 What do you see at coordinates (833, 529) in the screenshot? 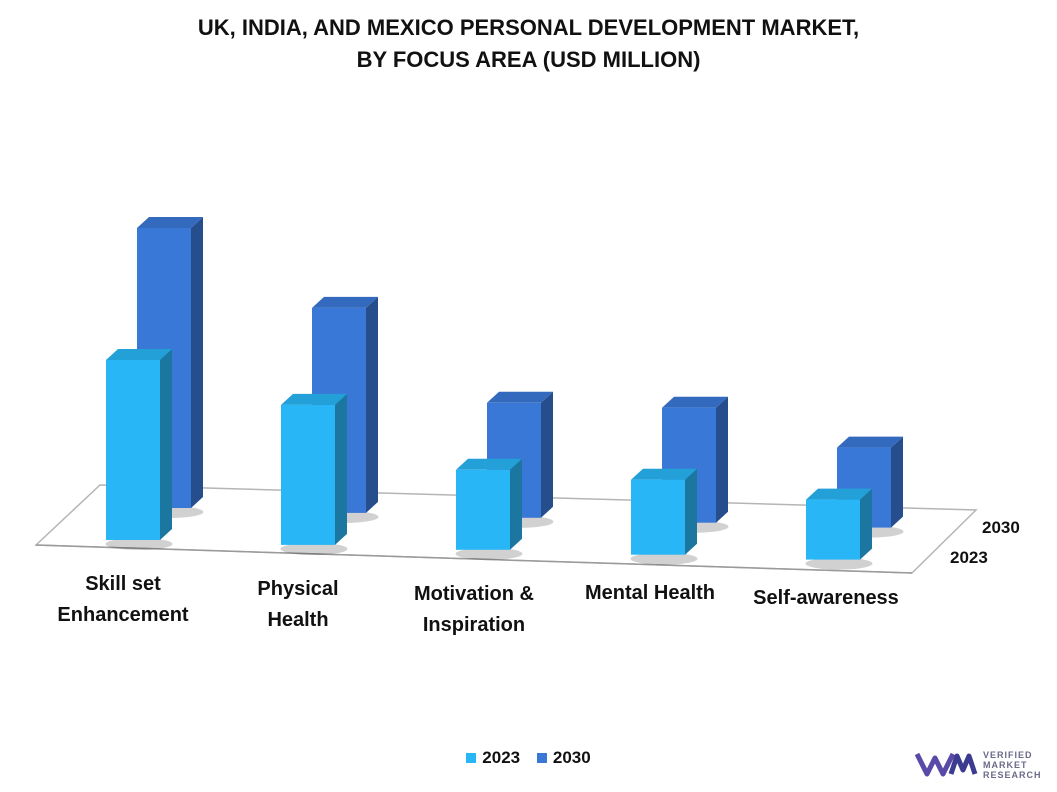
I see `bar-2023-self-awareness` at bounding box center [833, 529].